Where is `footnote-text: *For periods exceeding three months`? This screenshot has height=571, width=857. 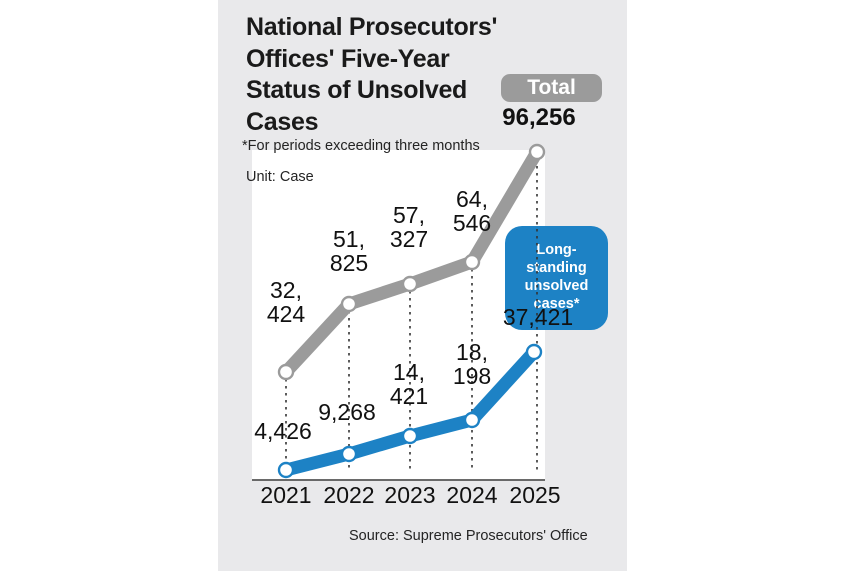 footnote-text: *For periods exceeding three months is located at coordinates (361, 146).